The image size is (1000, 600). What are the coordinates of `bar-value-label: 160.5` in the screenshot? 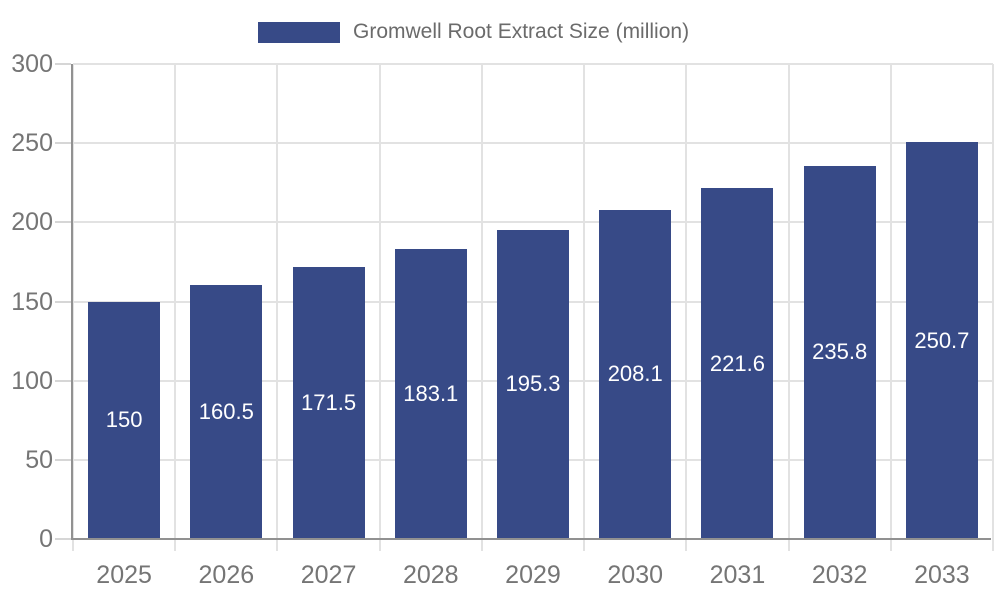 It's located at (226, 411).